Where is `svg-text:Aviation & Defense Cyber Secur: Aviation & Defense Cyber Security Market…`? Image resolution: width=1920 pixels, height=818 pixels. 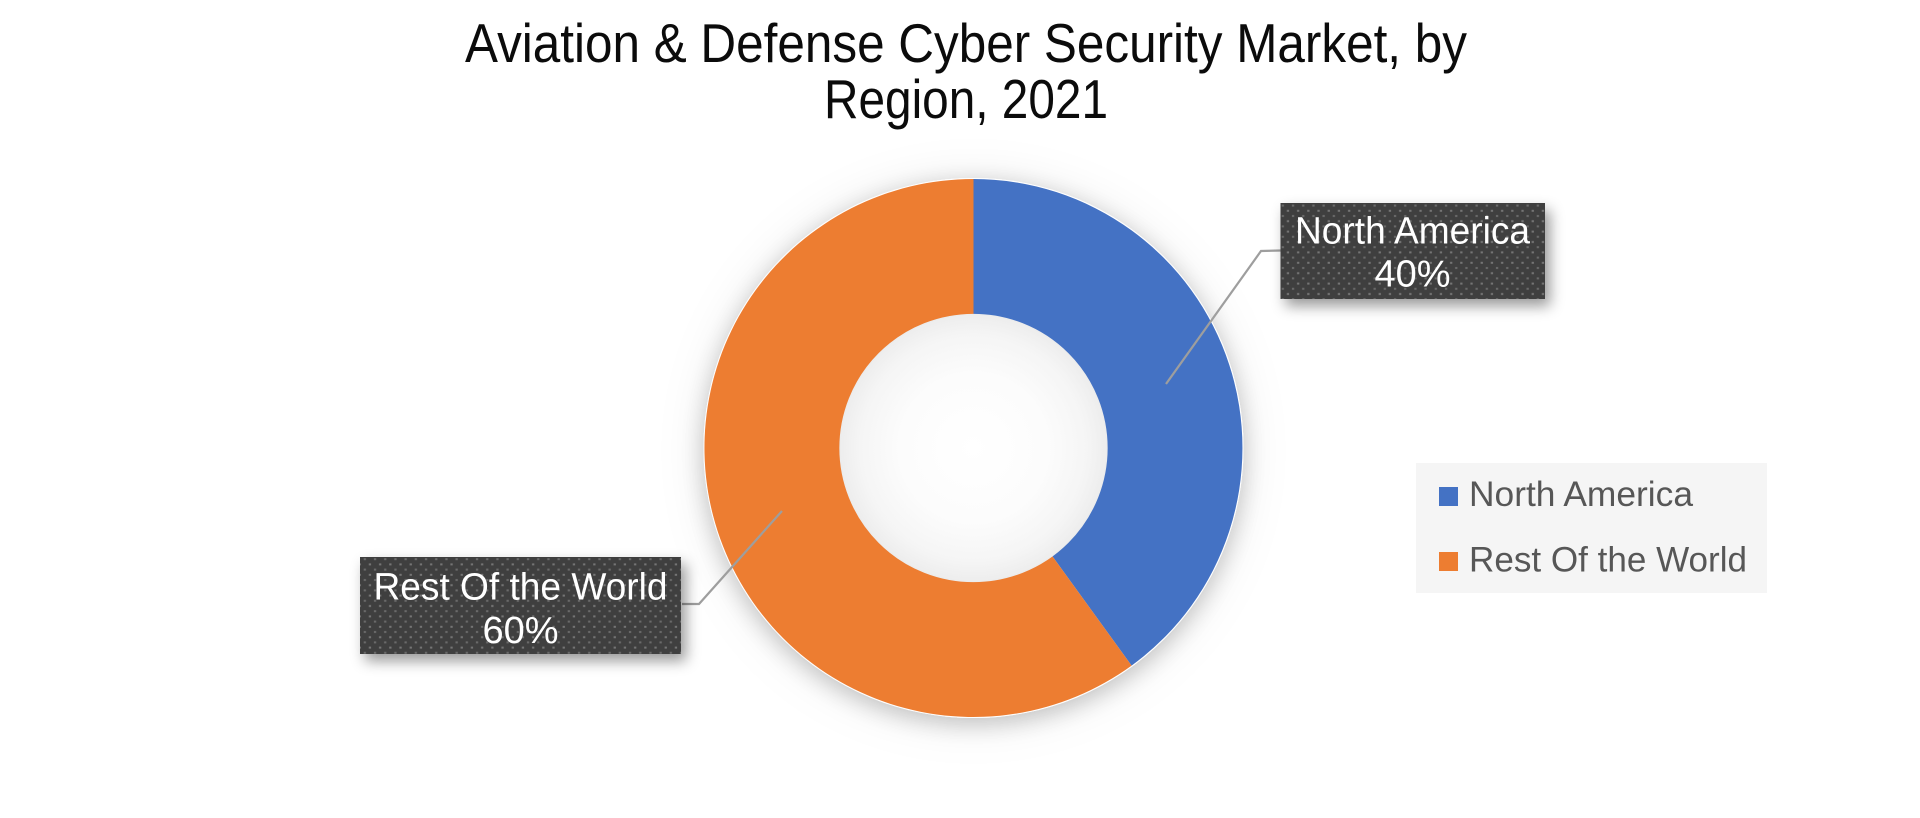 svg-text:Aviation & Defense Cyber Secur: Aviation & Defense Cyber Security Market… is located at coordinates (966, 43).